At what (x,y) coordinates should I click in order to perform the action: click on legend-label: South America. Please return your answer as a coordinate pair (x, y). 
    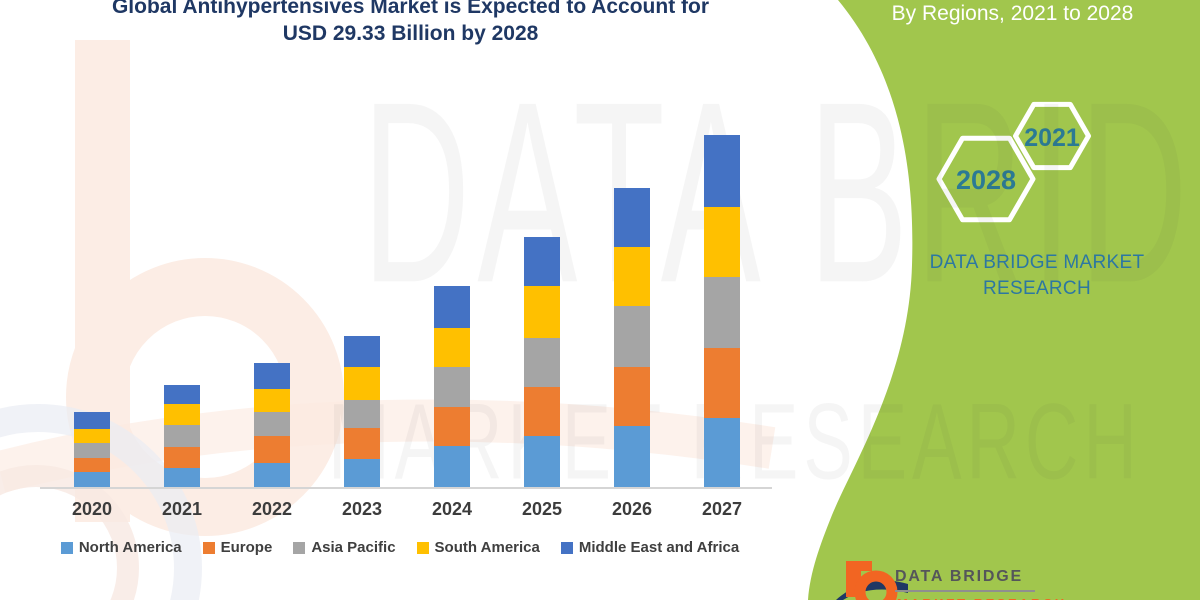
    Looking at the image, I should click on (487, 547).